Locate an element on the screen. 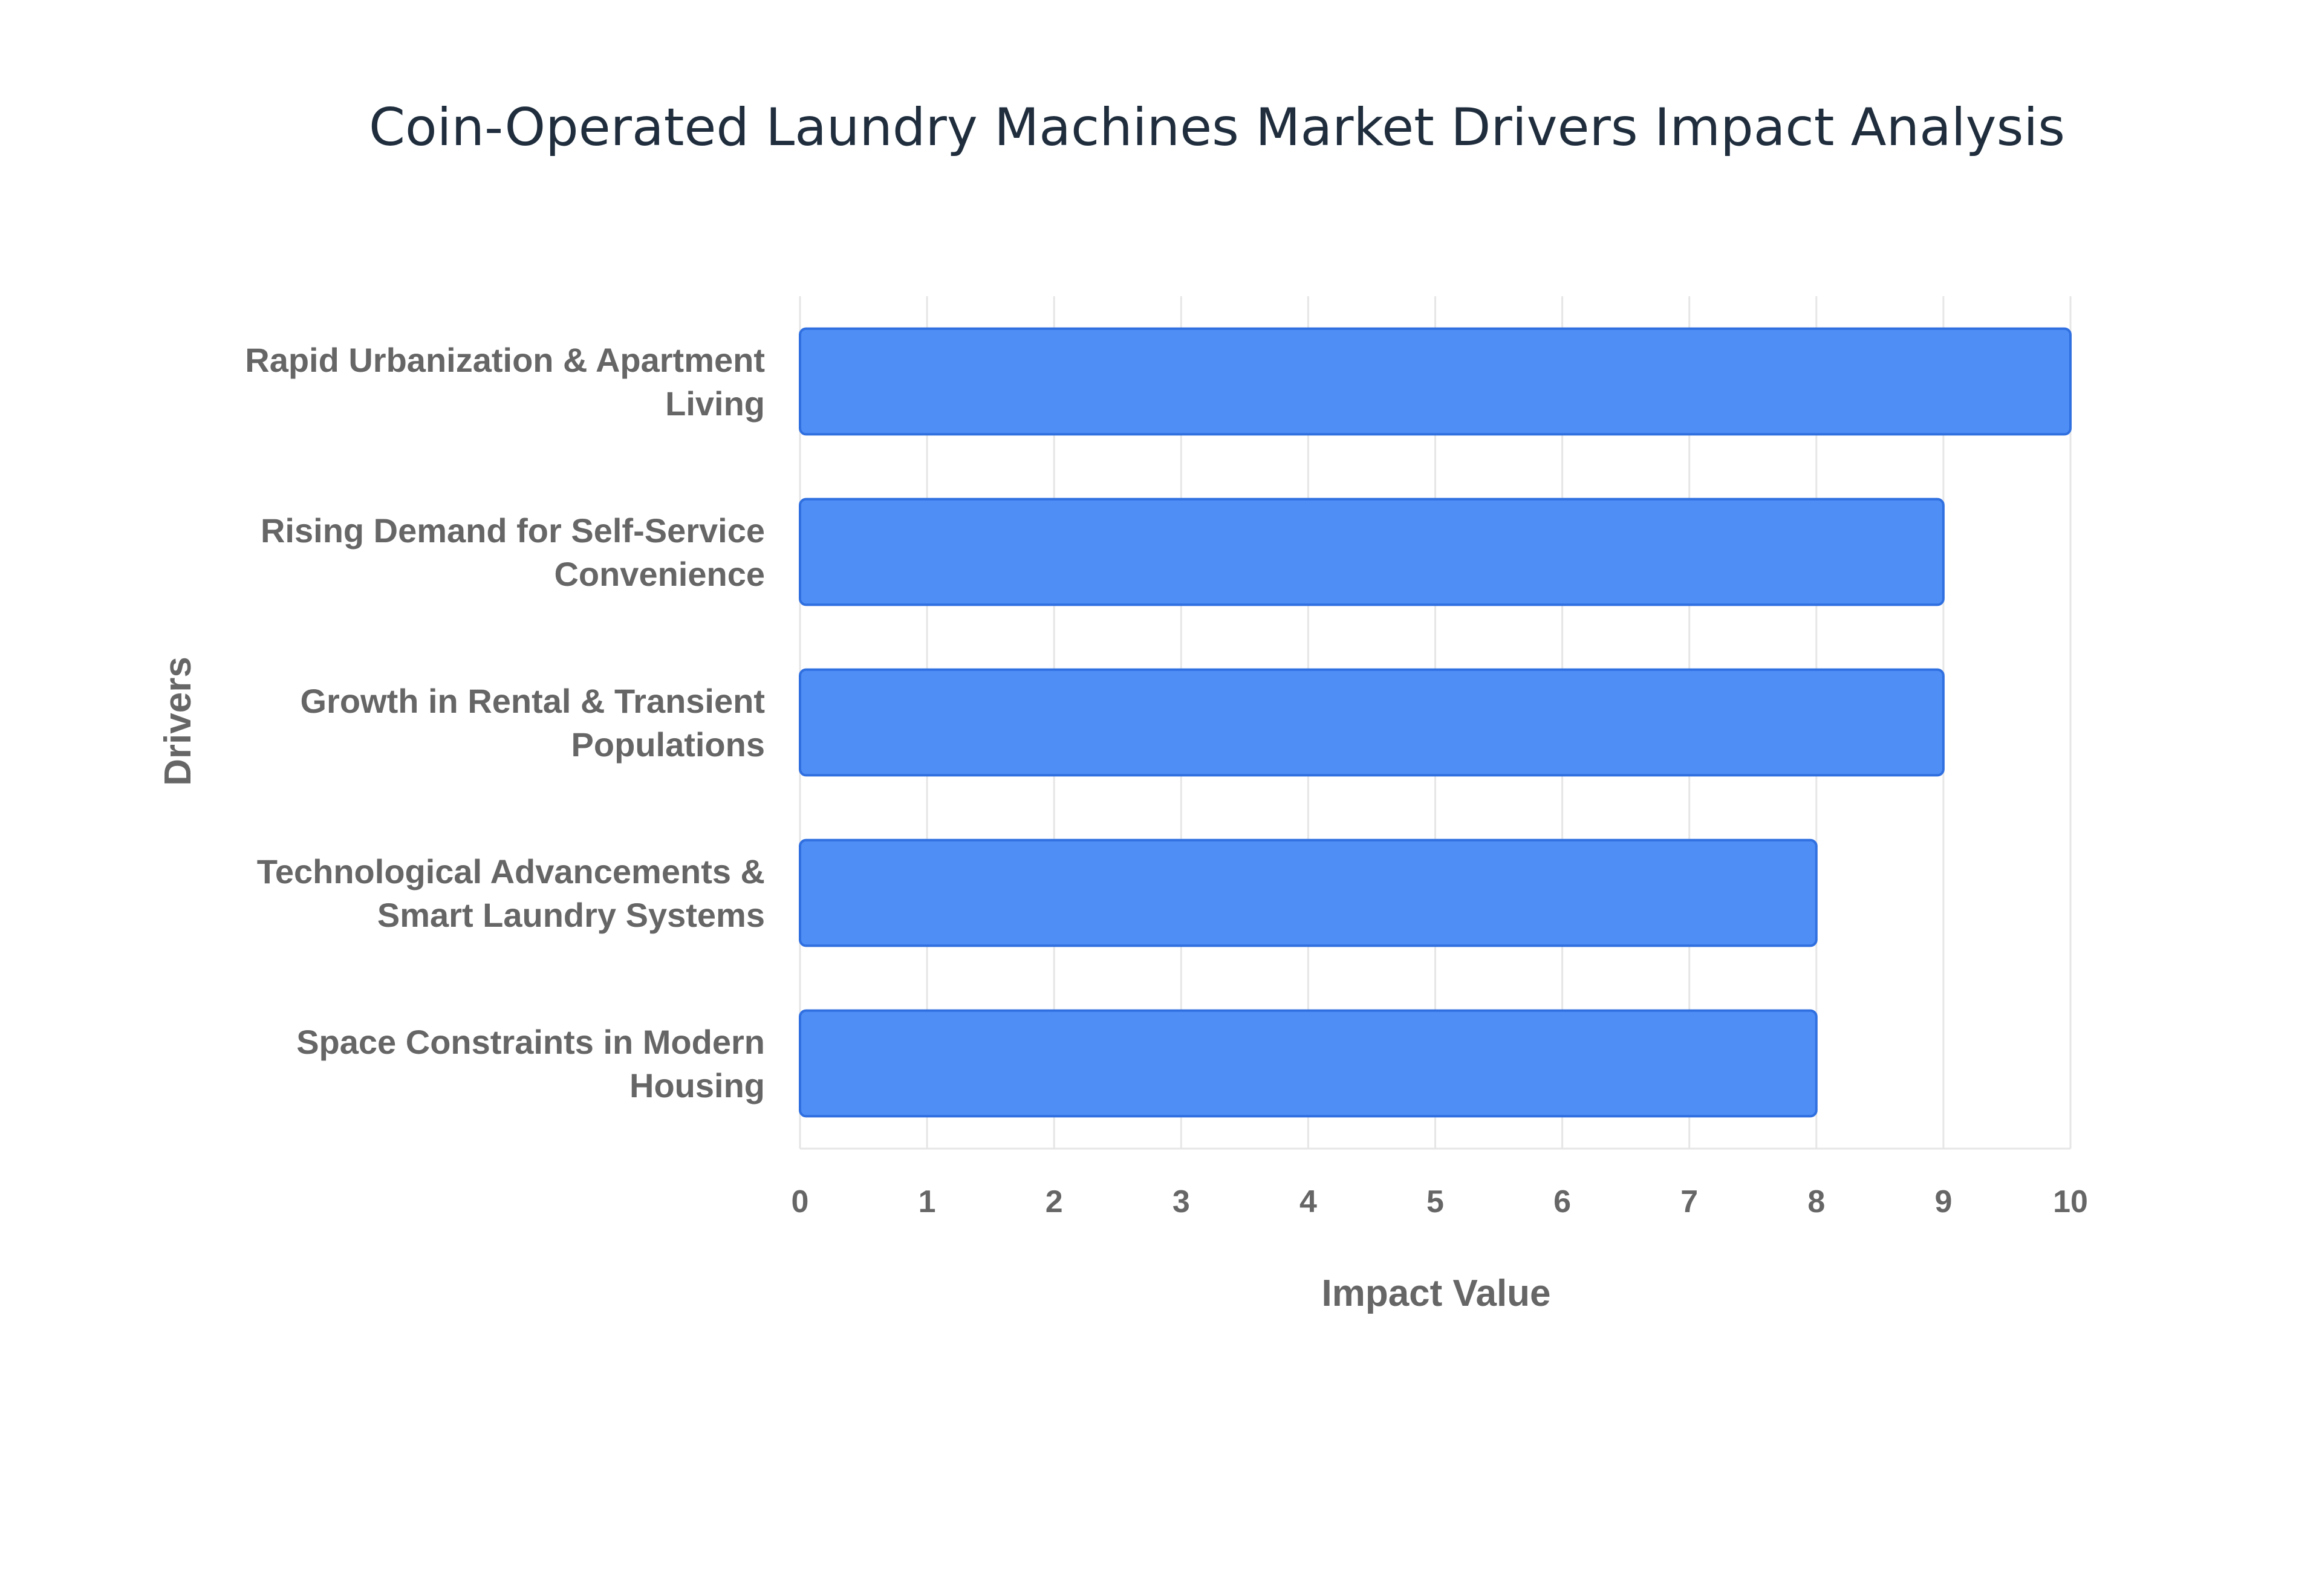 This screenshot has height=1596, width=2322. x-tick-label-8: 8 is located at coordinates (1816, 1201).